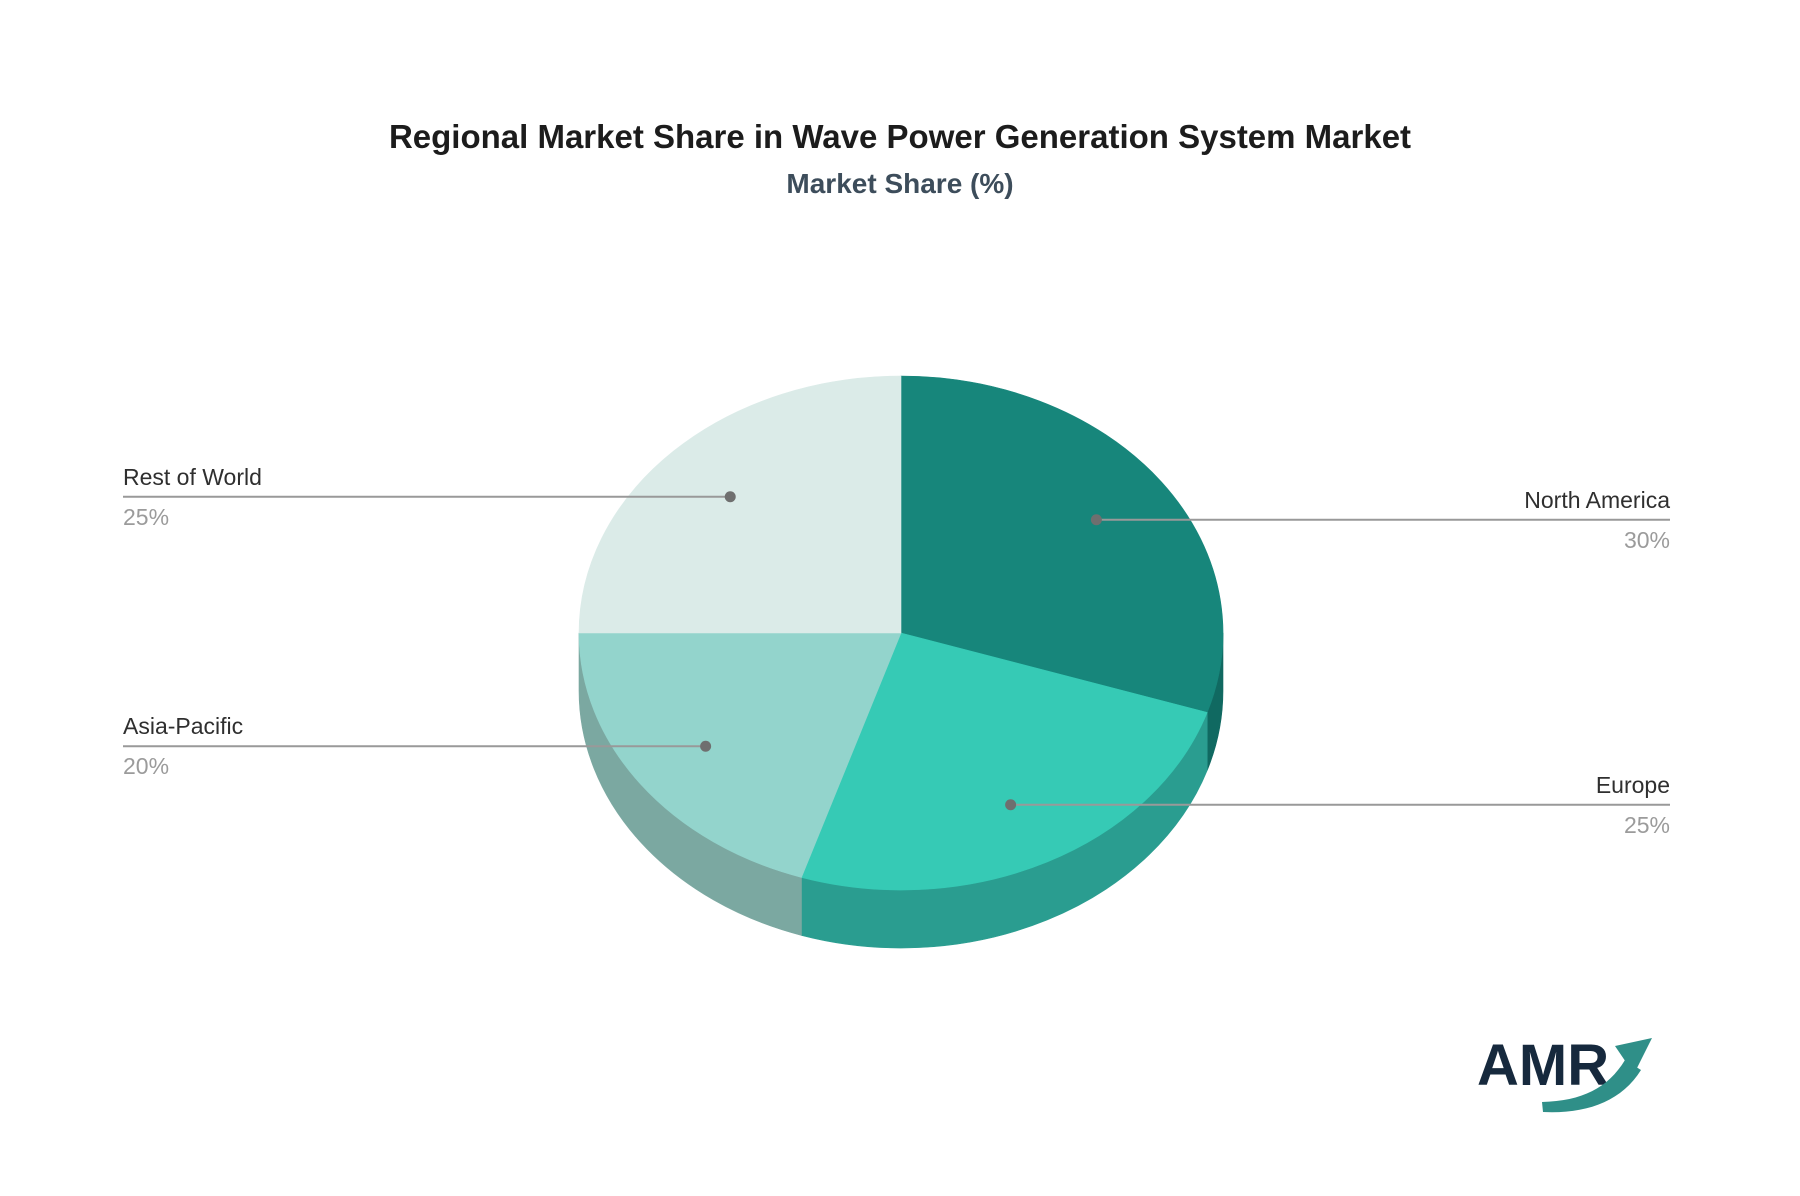 The height and width of the screenshot is (1196, 1800). I want to click on pie-slice-europe, so click(1004, 761).